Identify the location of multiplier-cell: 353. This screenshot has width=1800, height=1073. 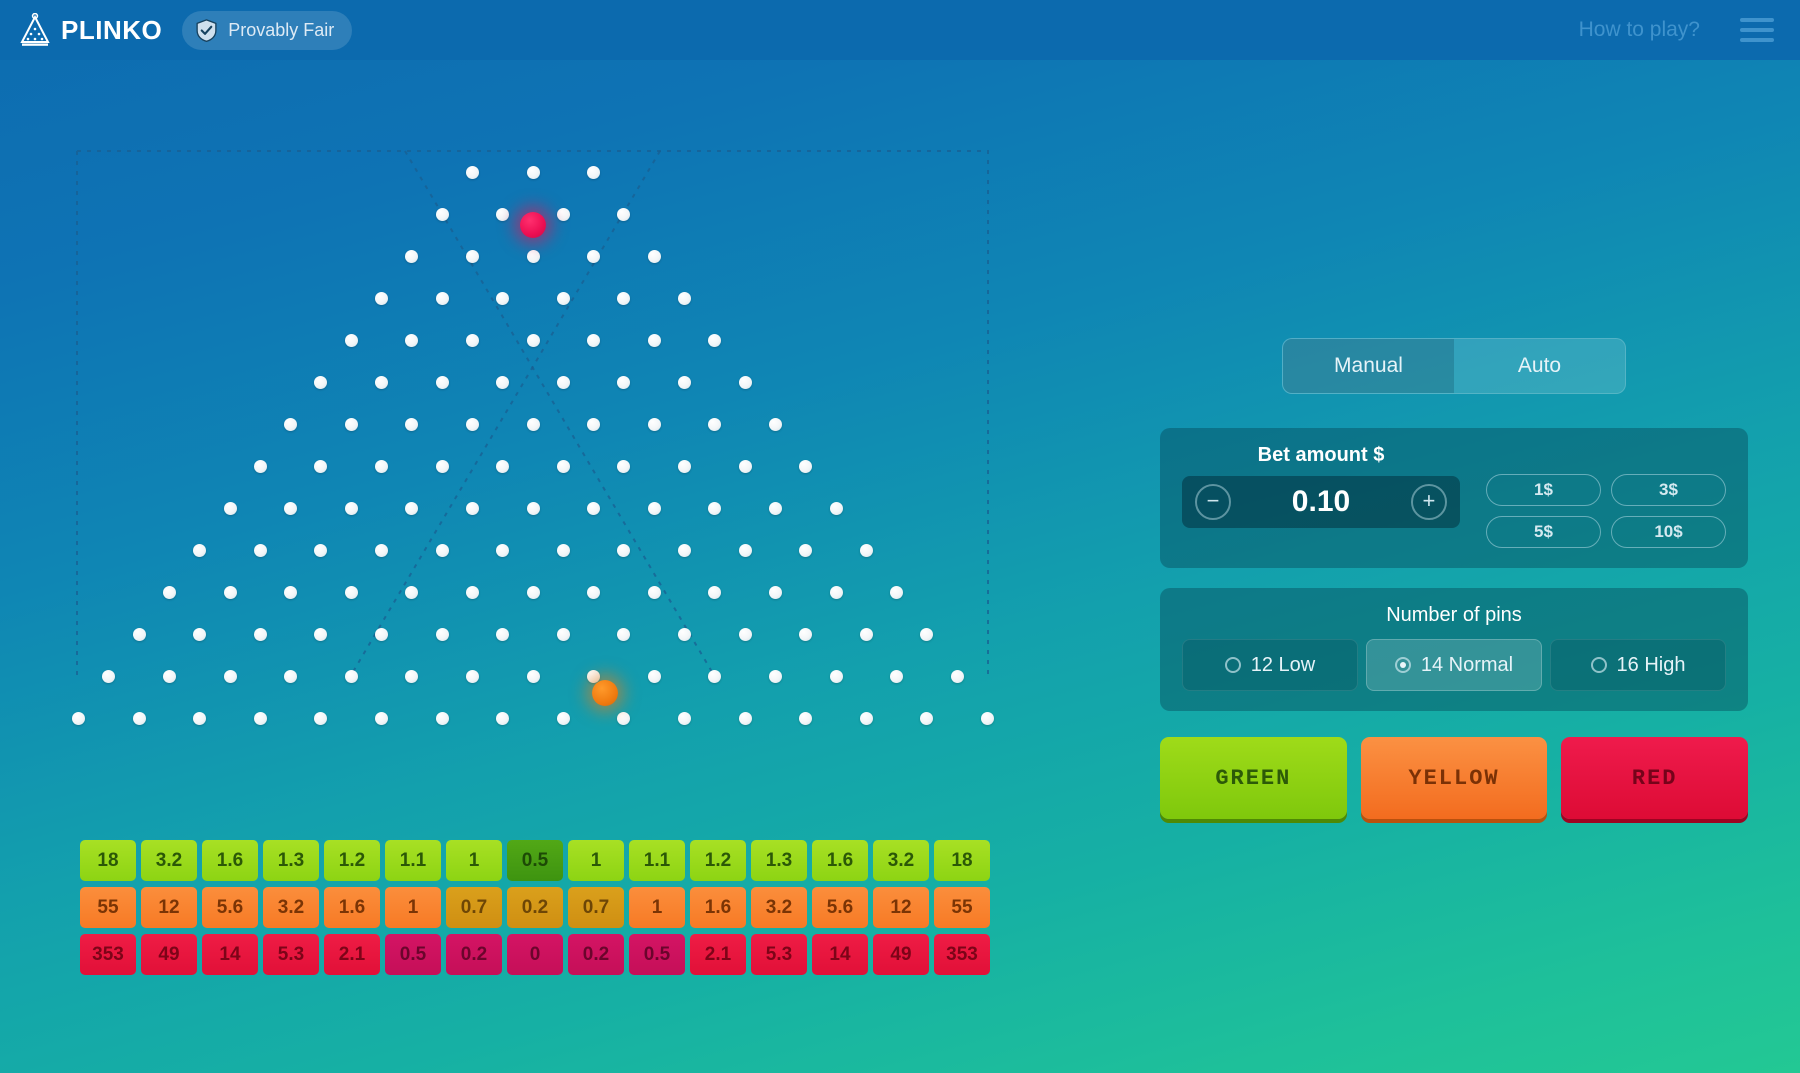
(108, 954).